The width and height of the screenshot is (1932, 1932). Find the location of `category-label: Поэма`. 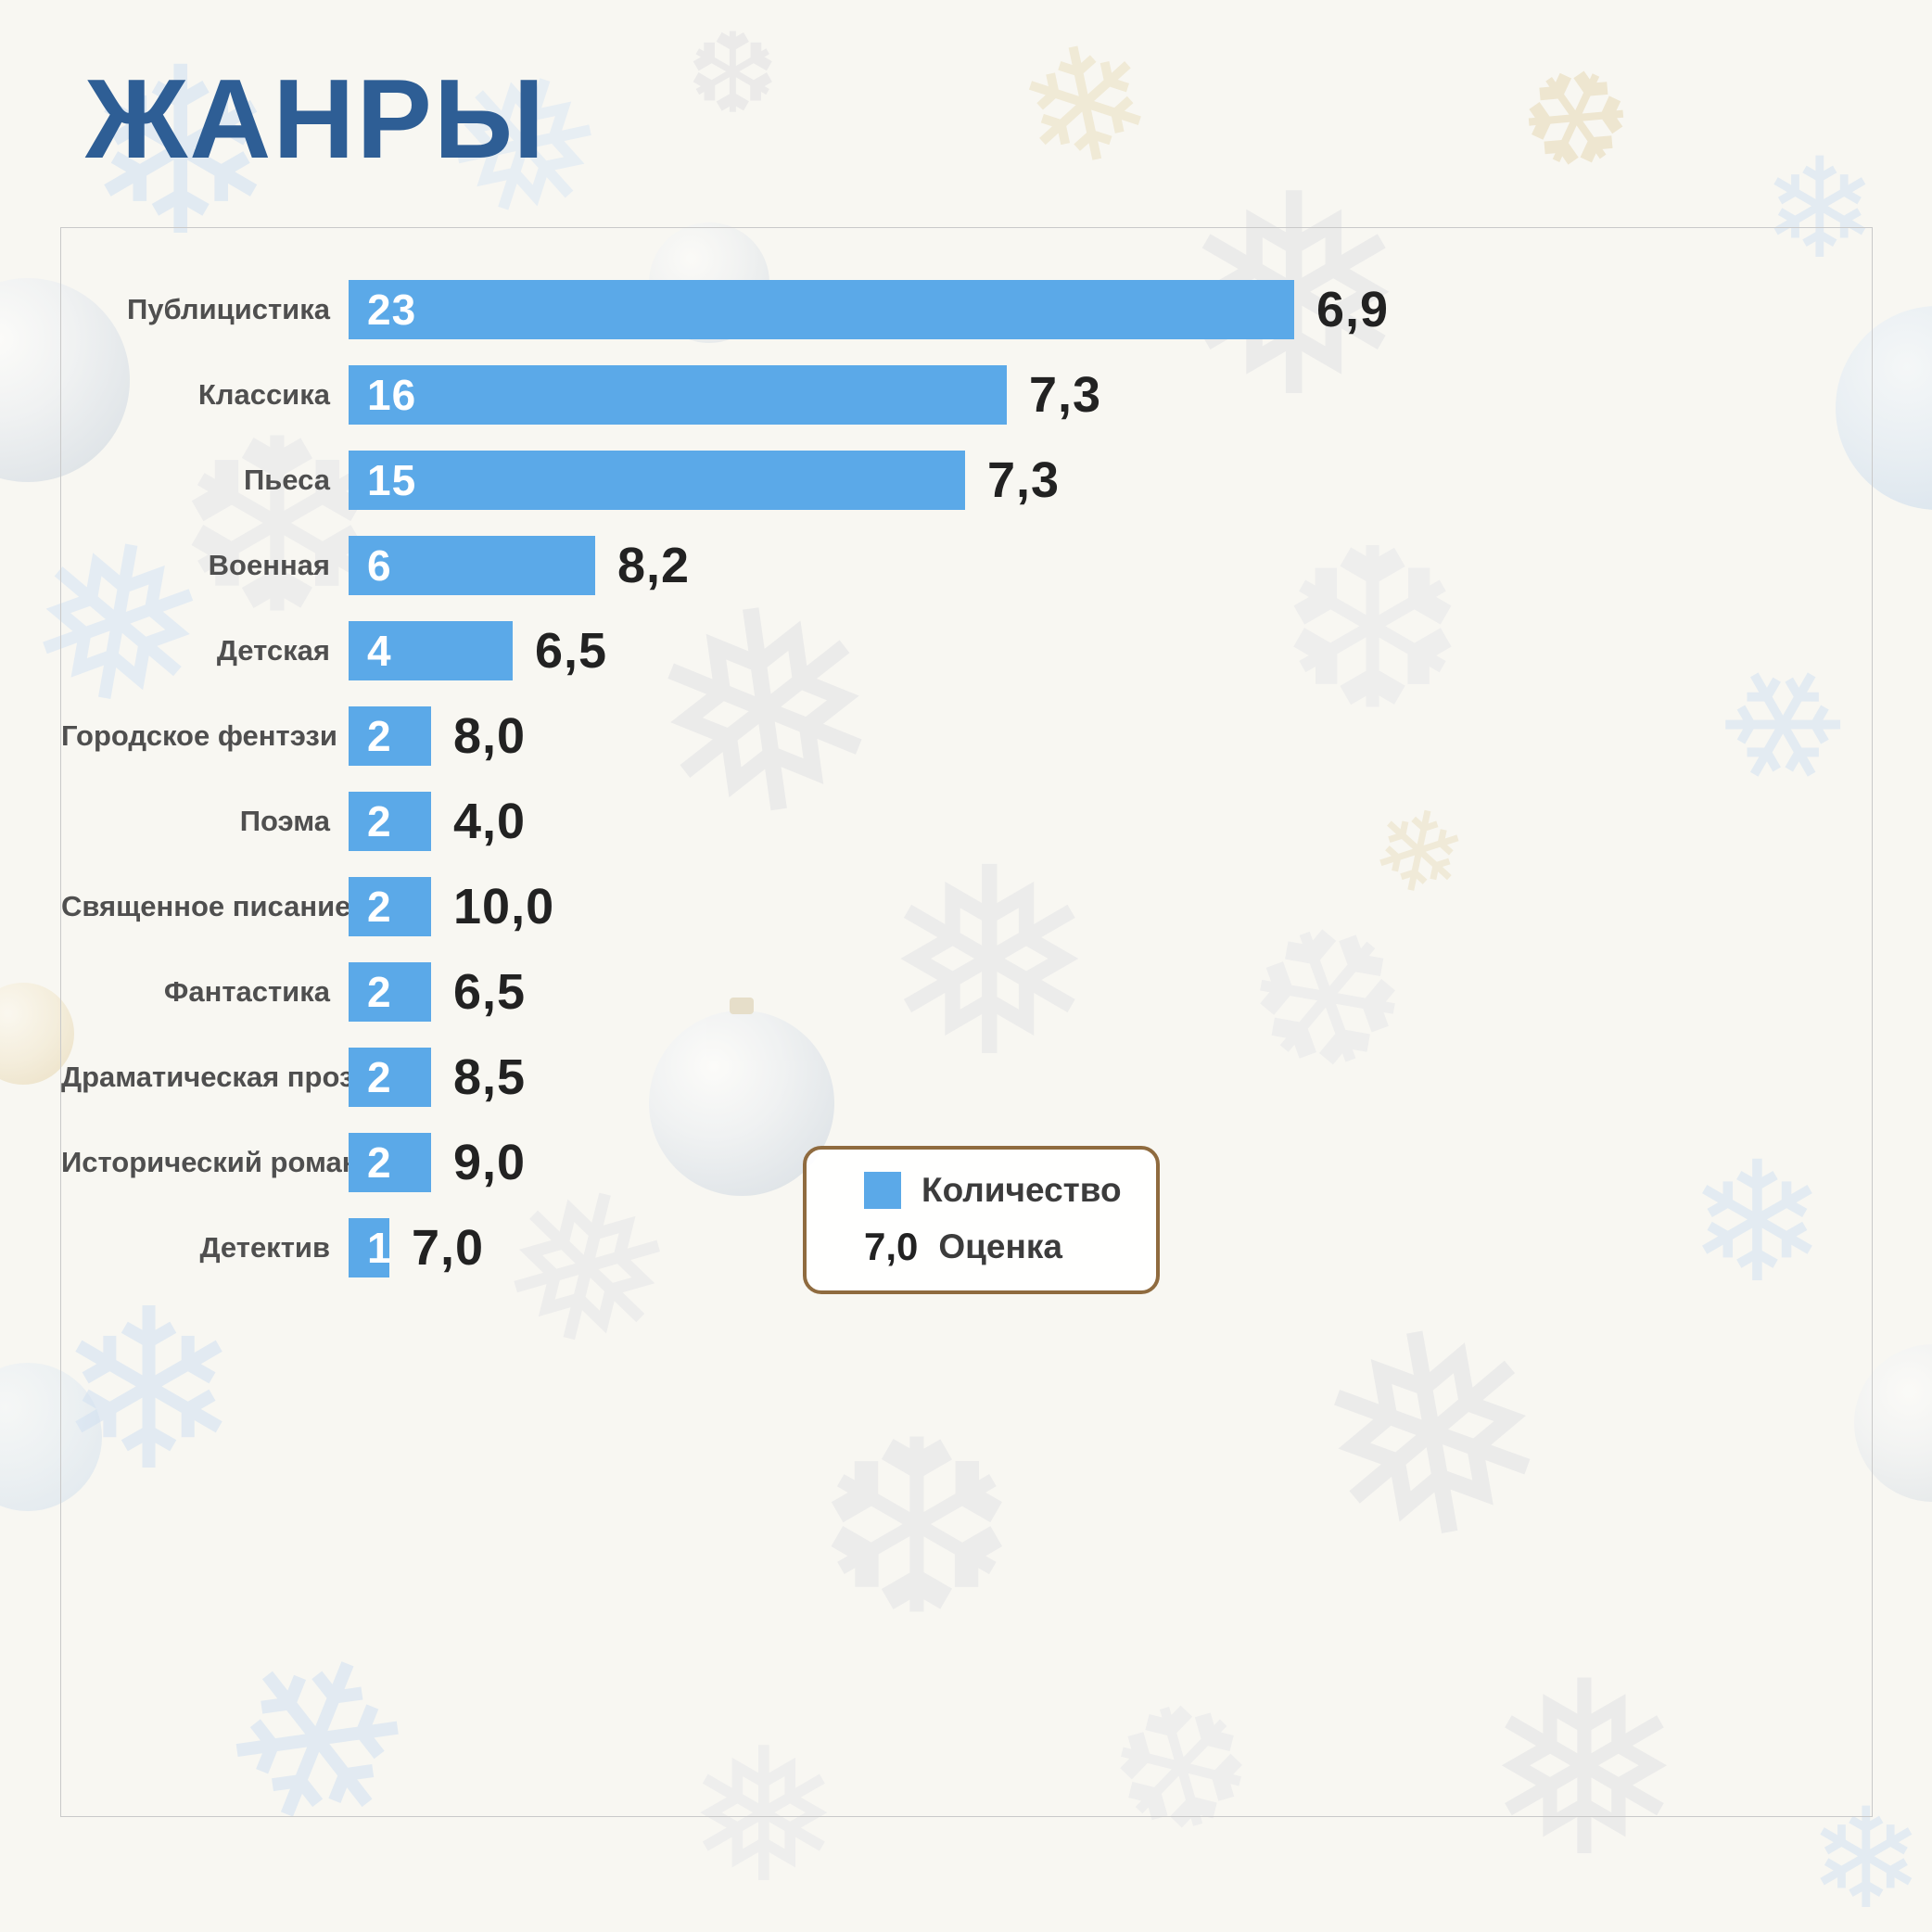

category-label: Поэма is located at coordinates (284, 821).